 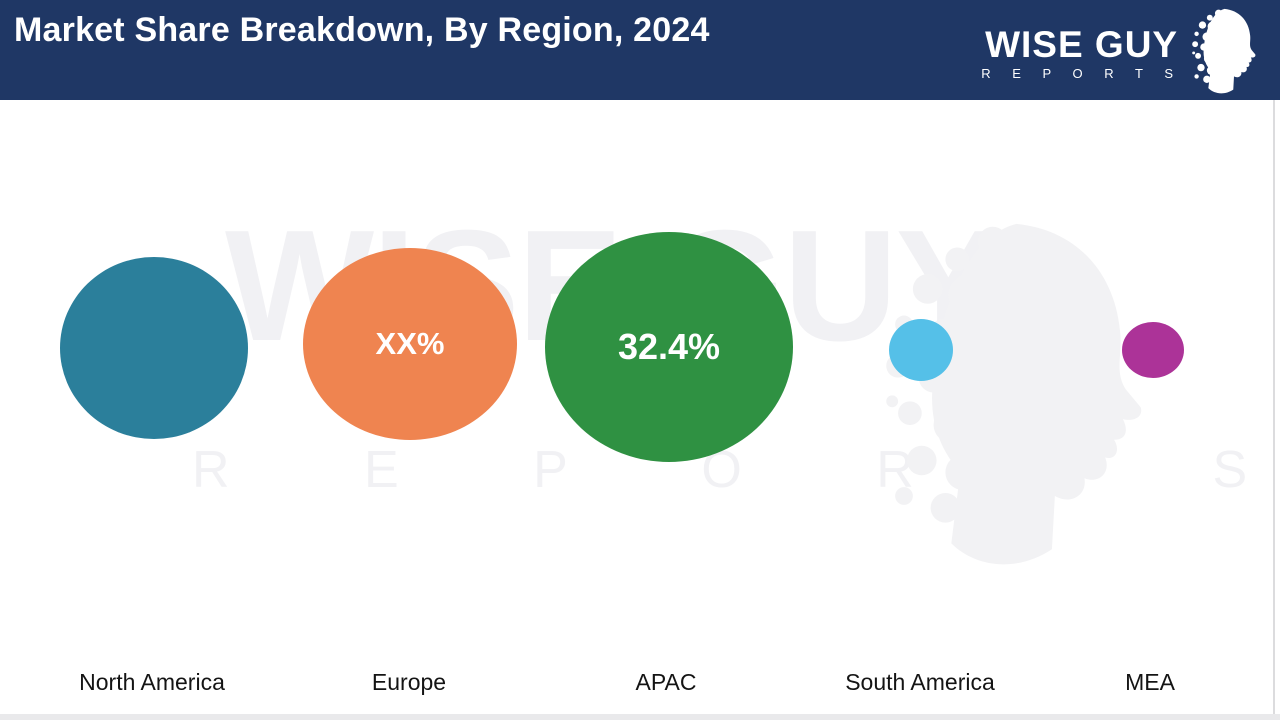 I want to click on bubble-mea, so click(x=1153, y=350).